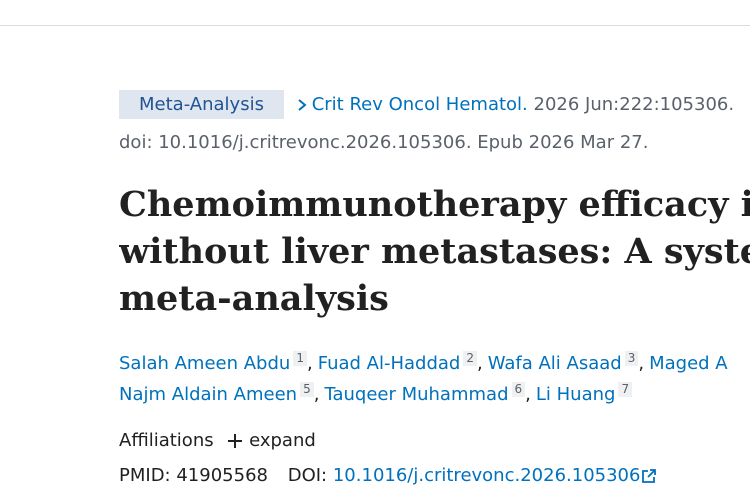 Image resolution: width=750 pixels, height=500 pixels. I want to click on author-link: Tauqeer Muhammad, so click(416, 394).